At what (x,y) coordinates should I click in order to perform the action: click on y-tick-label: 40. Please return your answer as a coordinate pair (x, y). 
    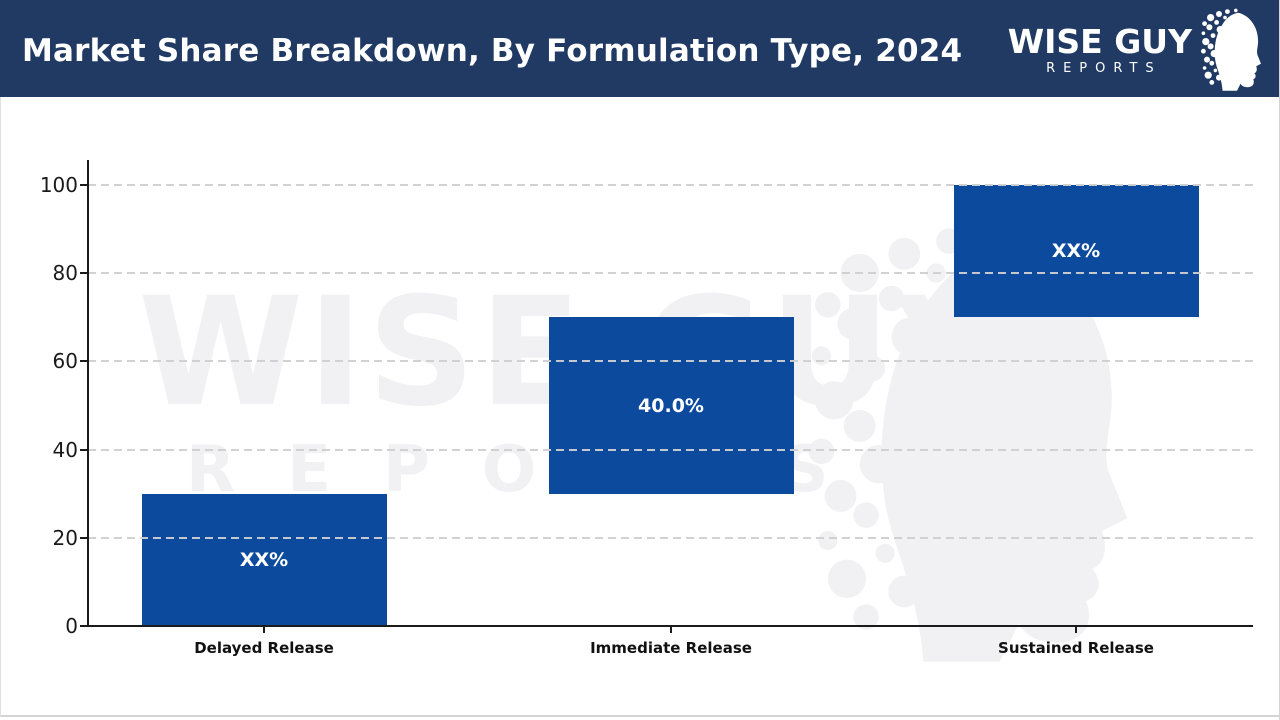
    Looking at the image, I should click on (65, 449).